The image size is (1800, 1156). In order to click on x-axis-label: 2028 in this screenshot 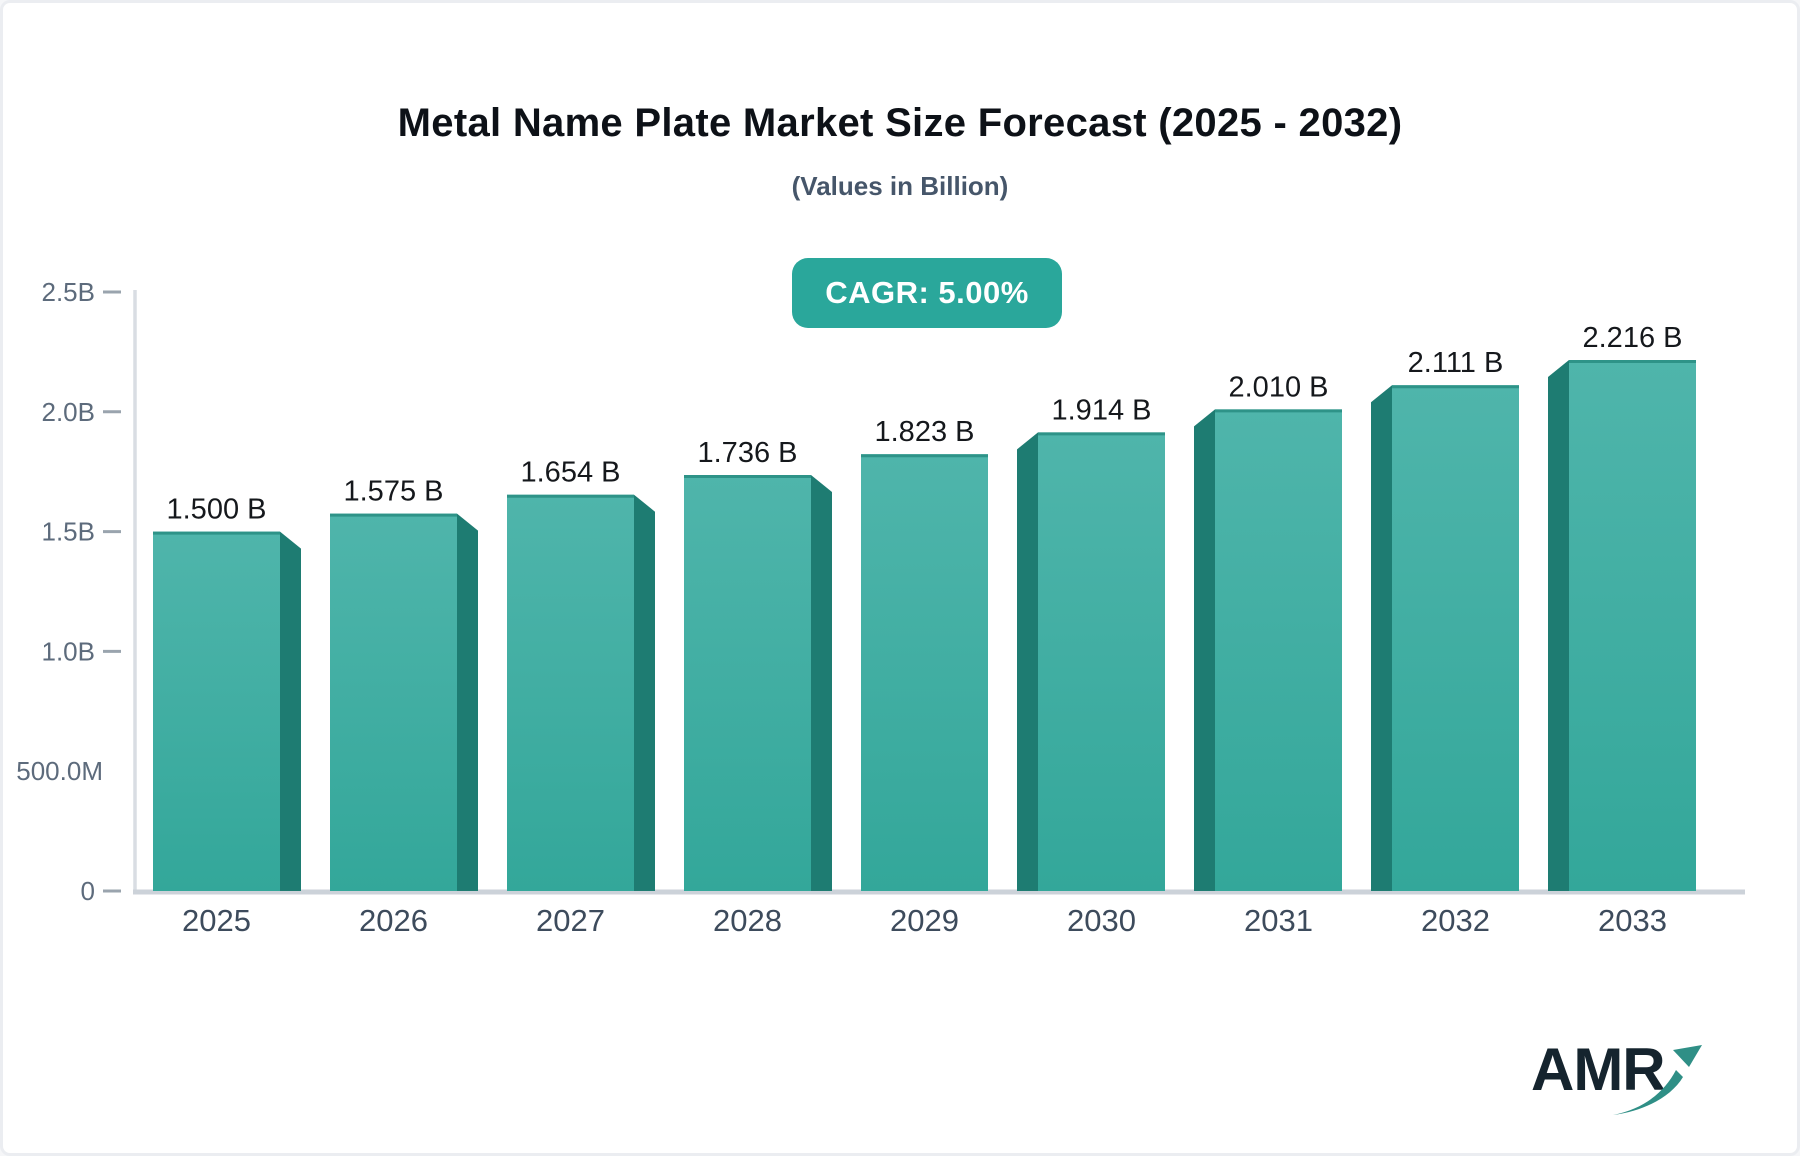, I will do `click(747, 920)`.